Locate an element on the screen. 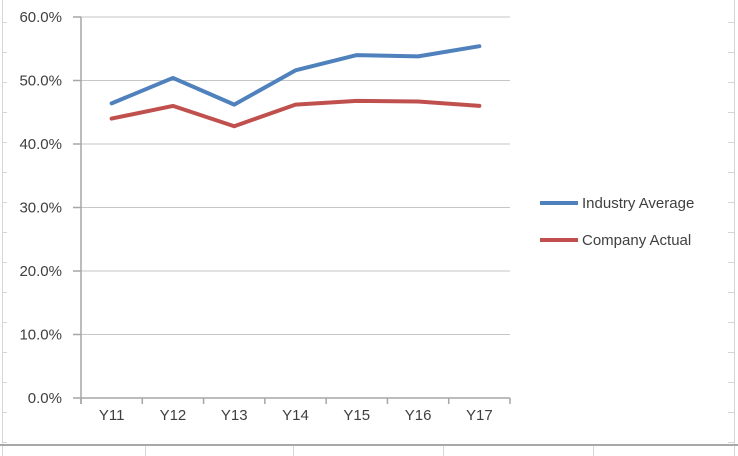 The height and width of the screenshot is (456, 738). company-actual-series-line is located at coordinates (295, 113).